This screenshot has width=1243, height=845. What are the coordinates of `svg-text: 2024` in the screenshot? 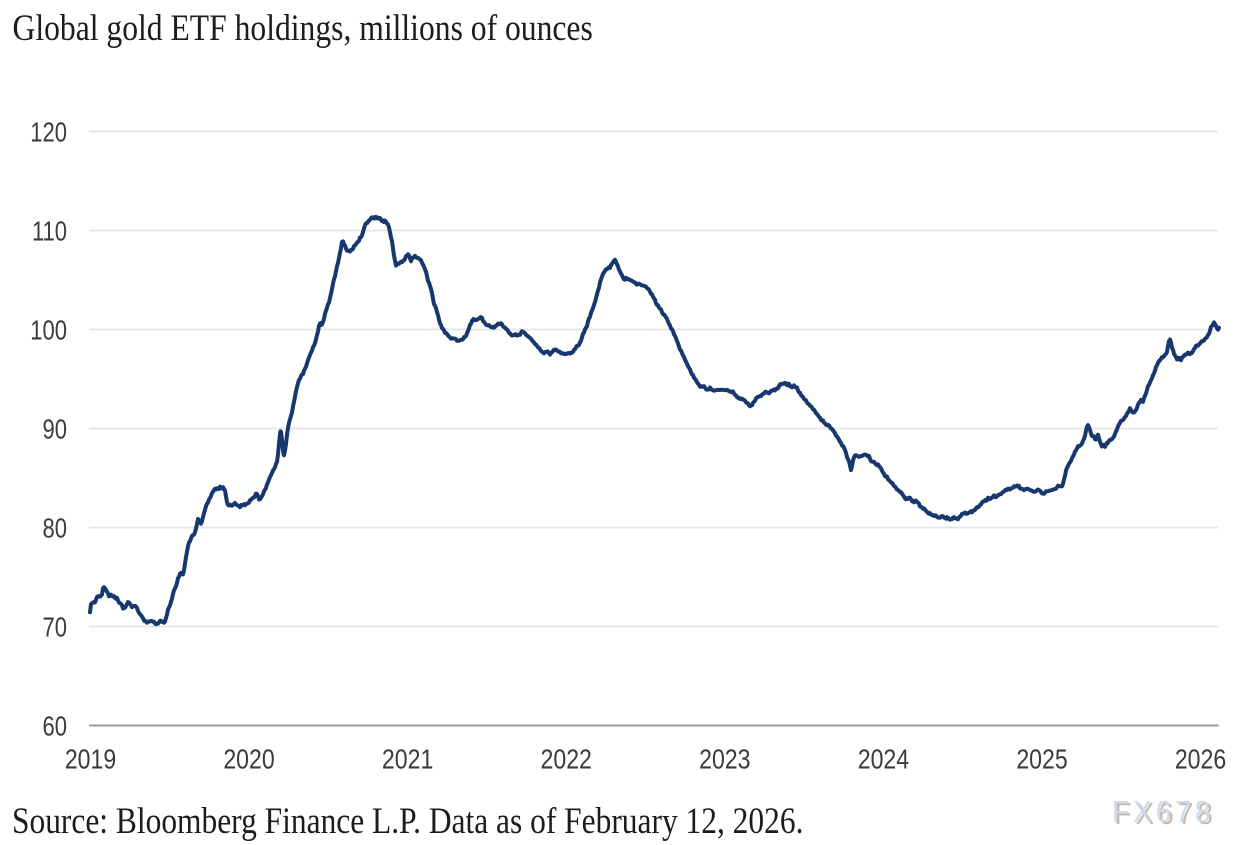 It's located at (883, 760).